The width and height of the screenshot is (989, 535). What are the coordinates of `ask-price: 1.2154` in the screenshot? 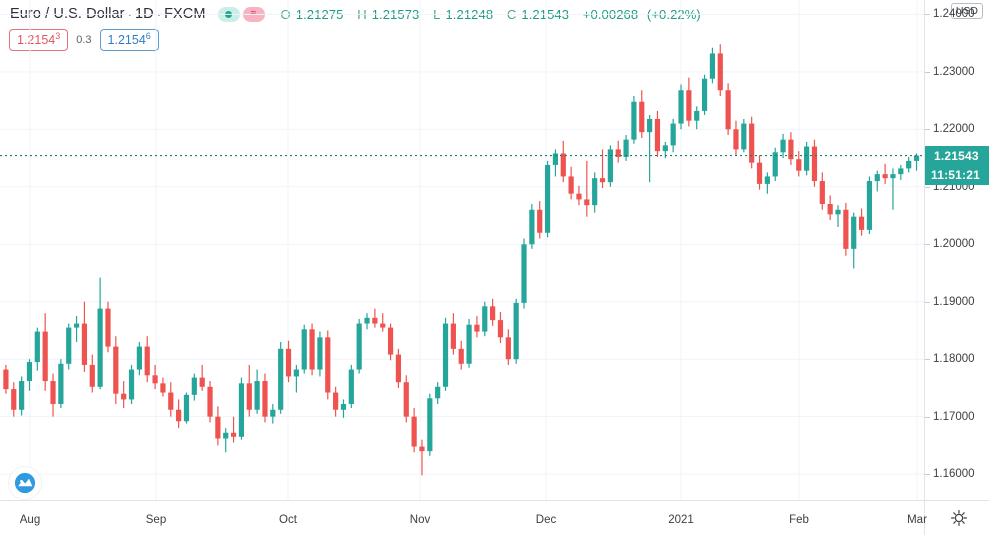 It's located at (126, 40).